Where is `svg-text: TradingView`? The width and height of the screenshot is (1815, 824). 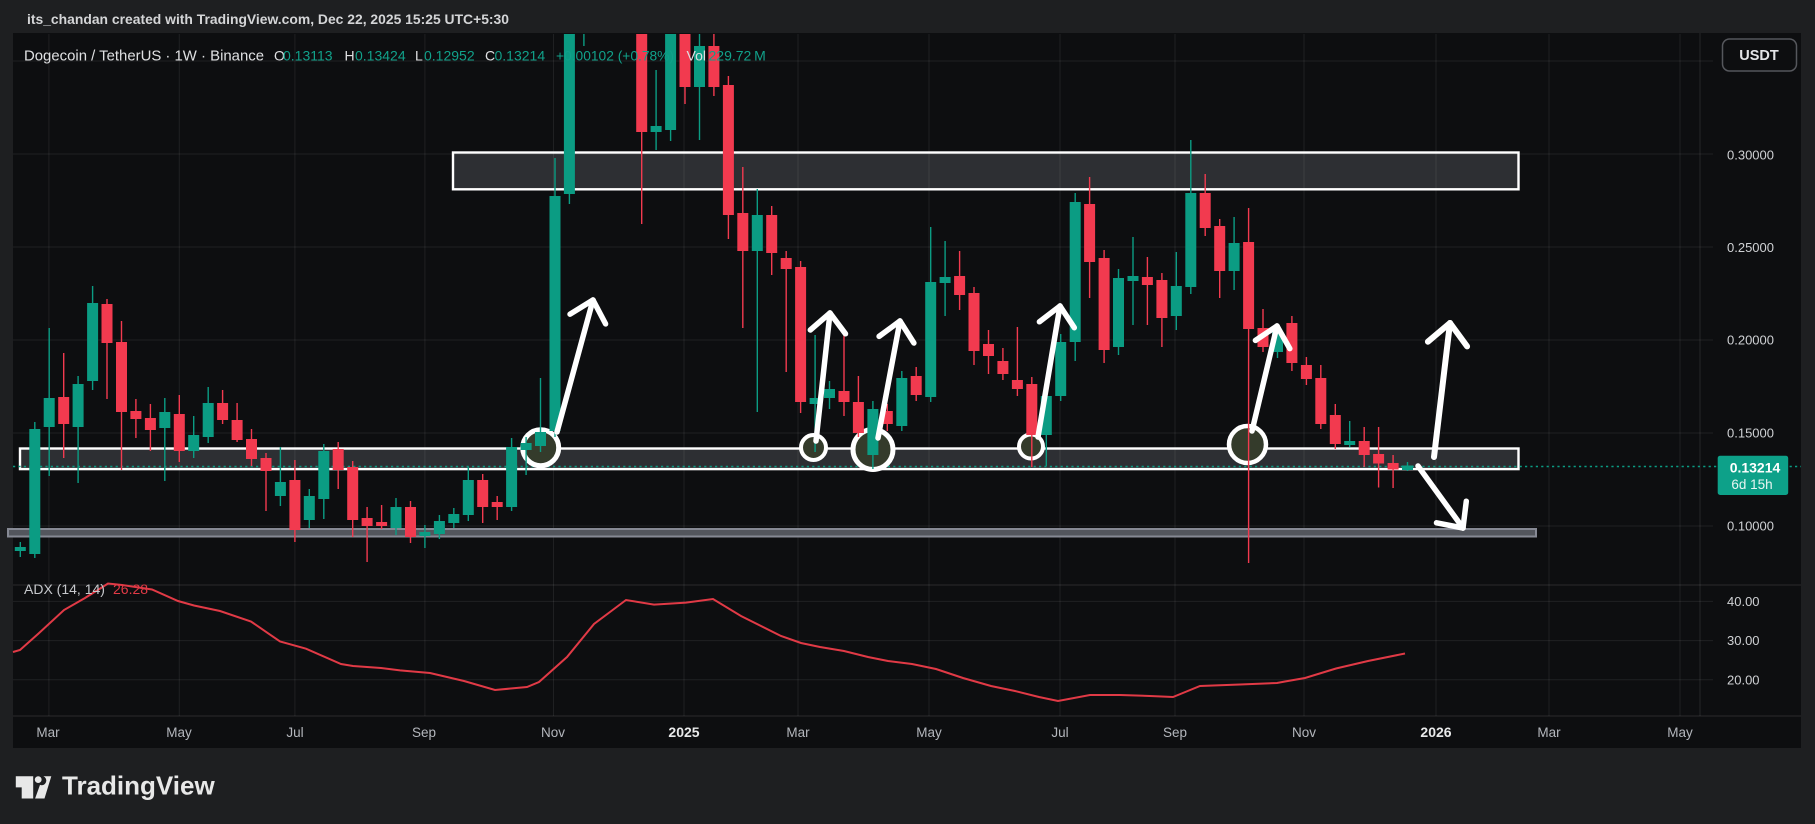 svg-text: TradingView is located at coordinates (138, 786).